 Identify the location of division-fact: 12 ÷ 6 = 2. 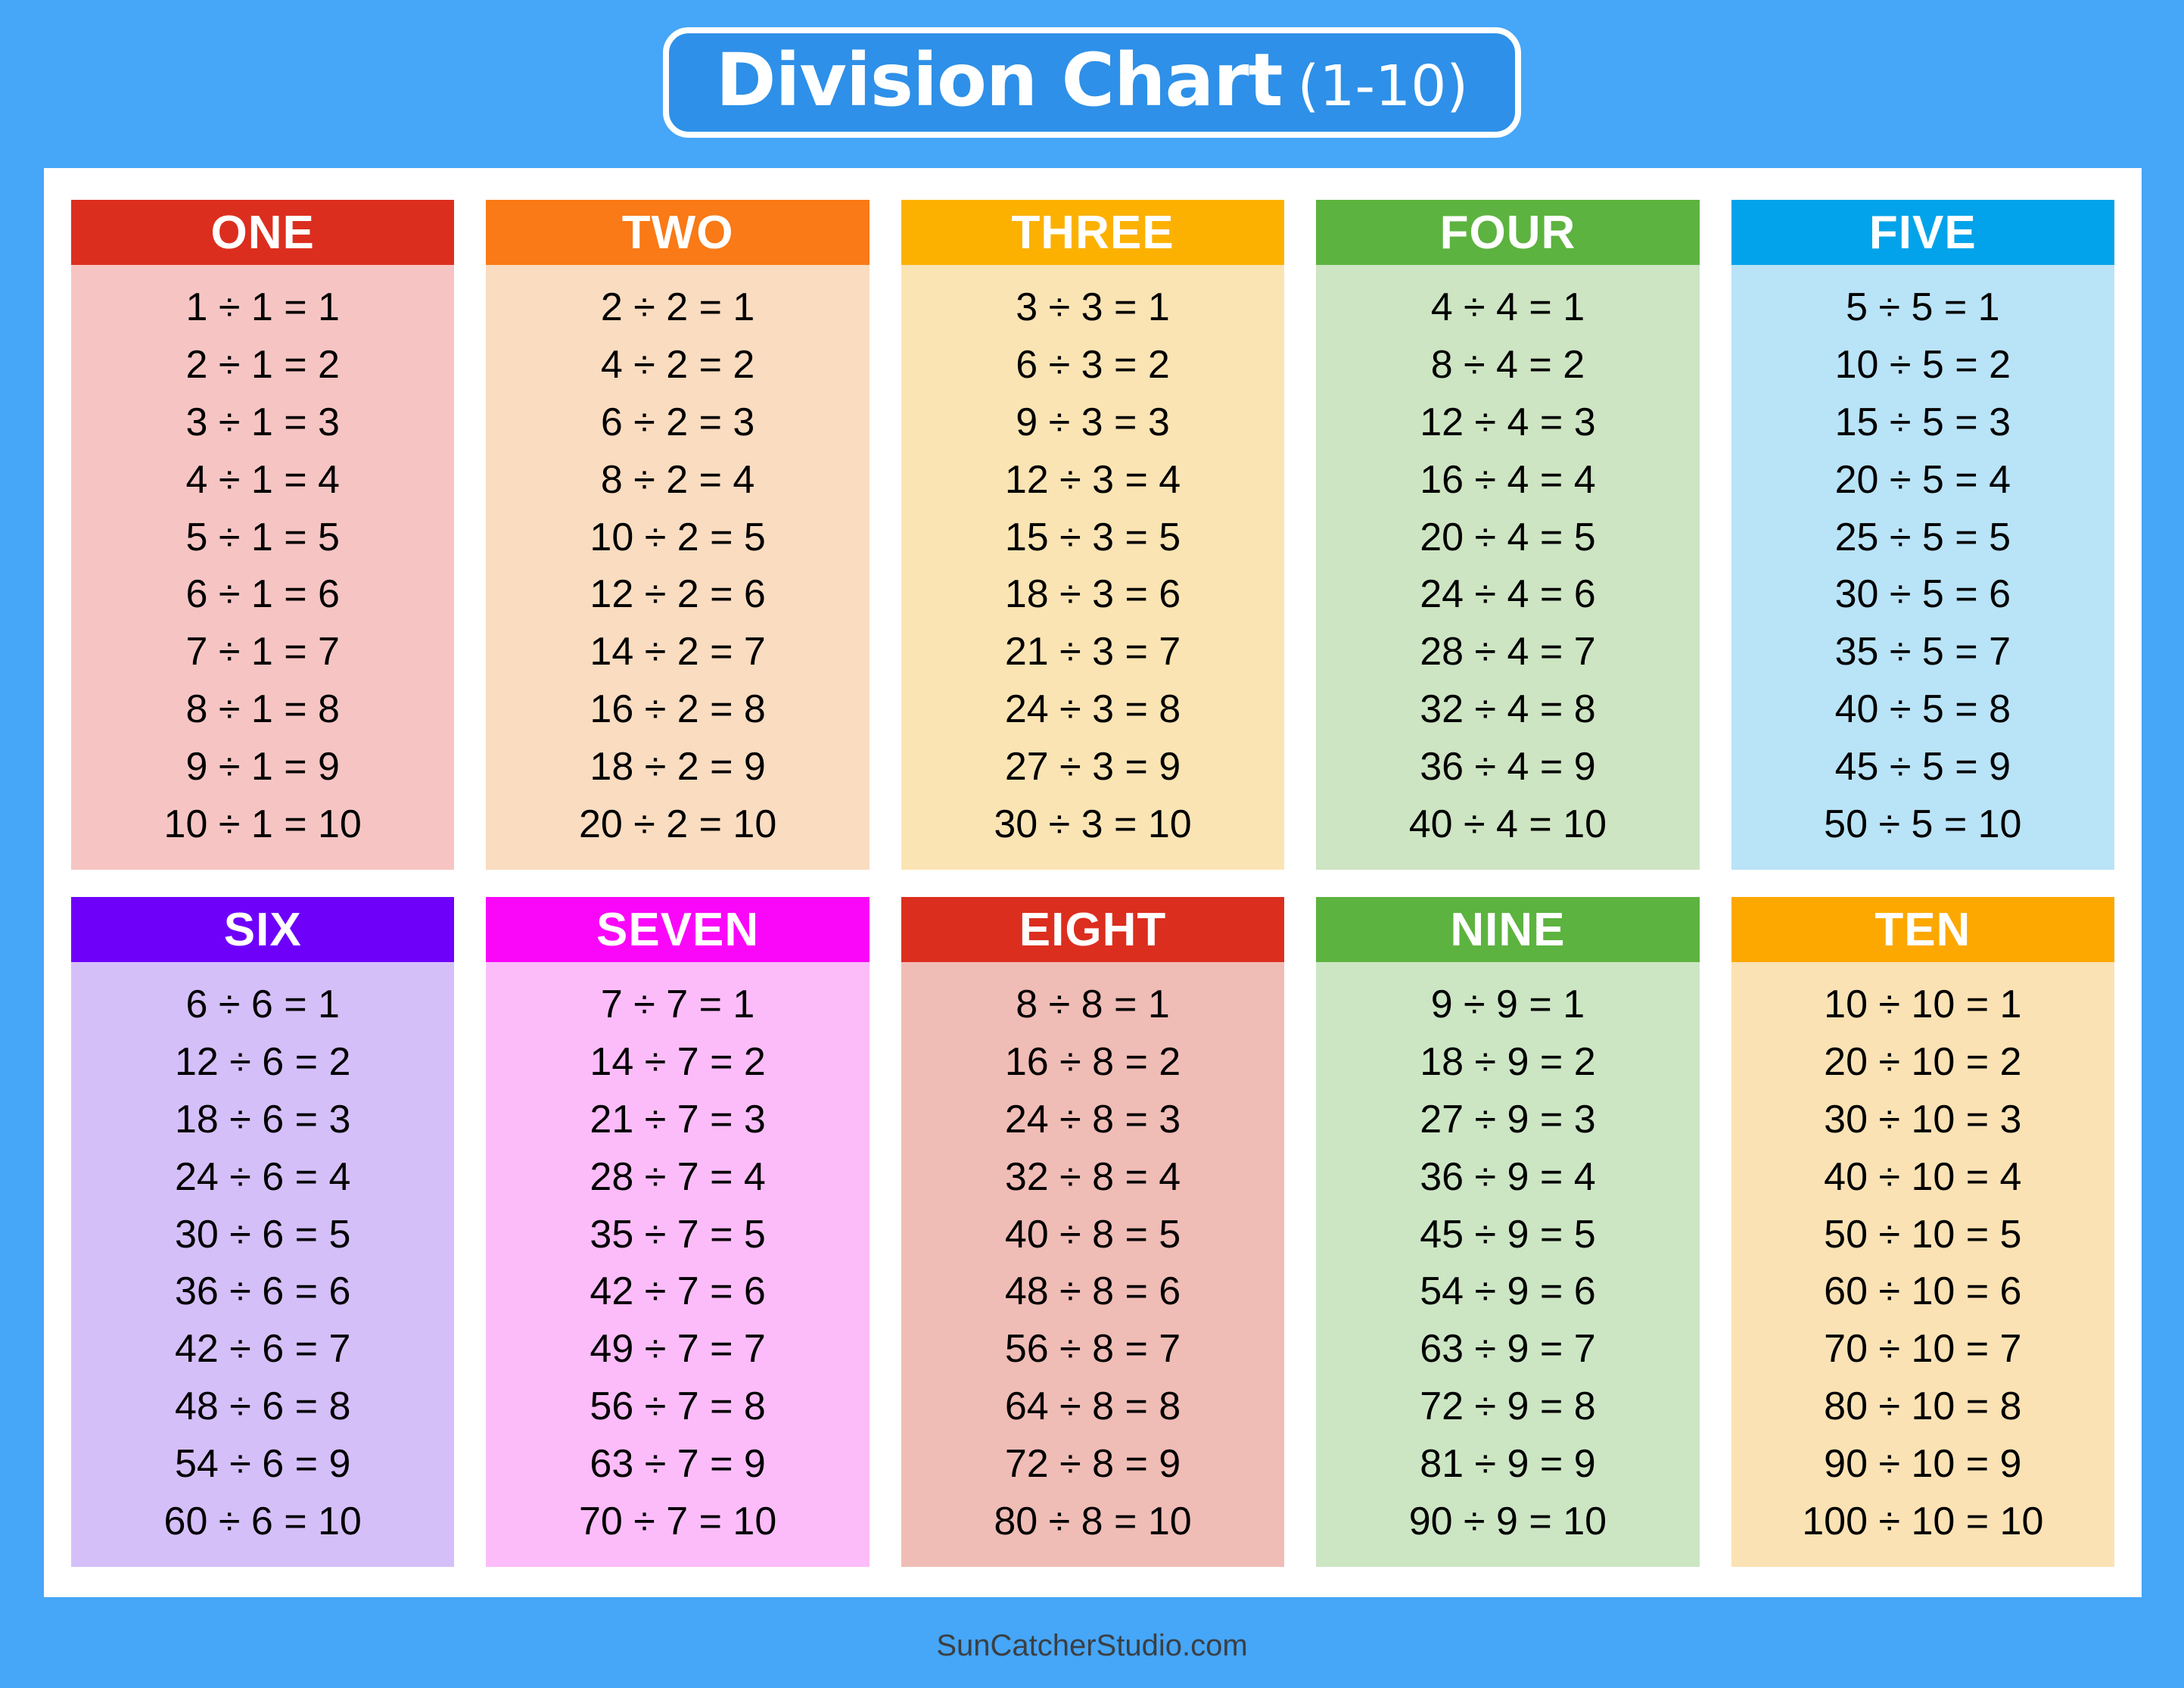
(263, 1061).